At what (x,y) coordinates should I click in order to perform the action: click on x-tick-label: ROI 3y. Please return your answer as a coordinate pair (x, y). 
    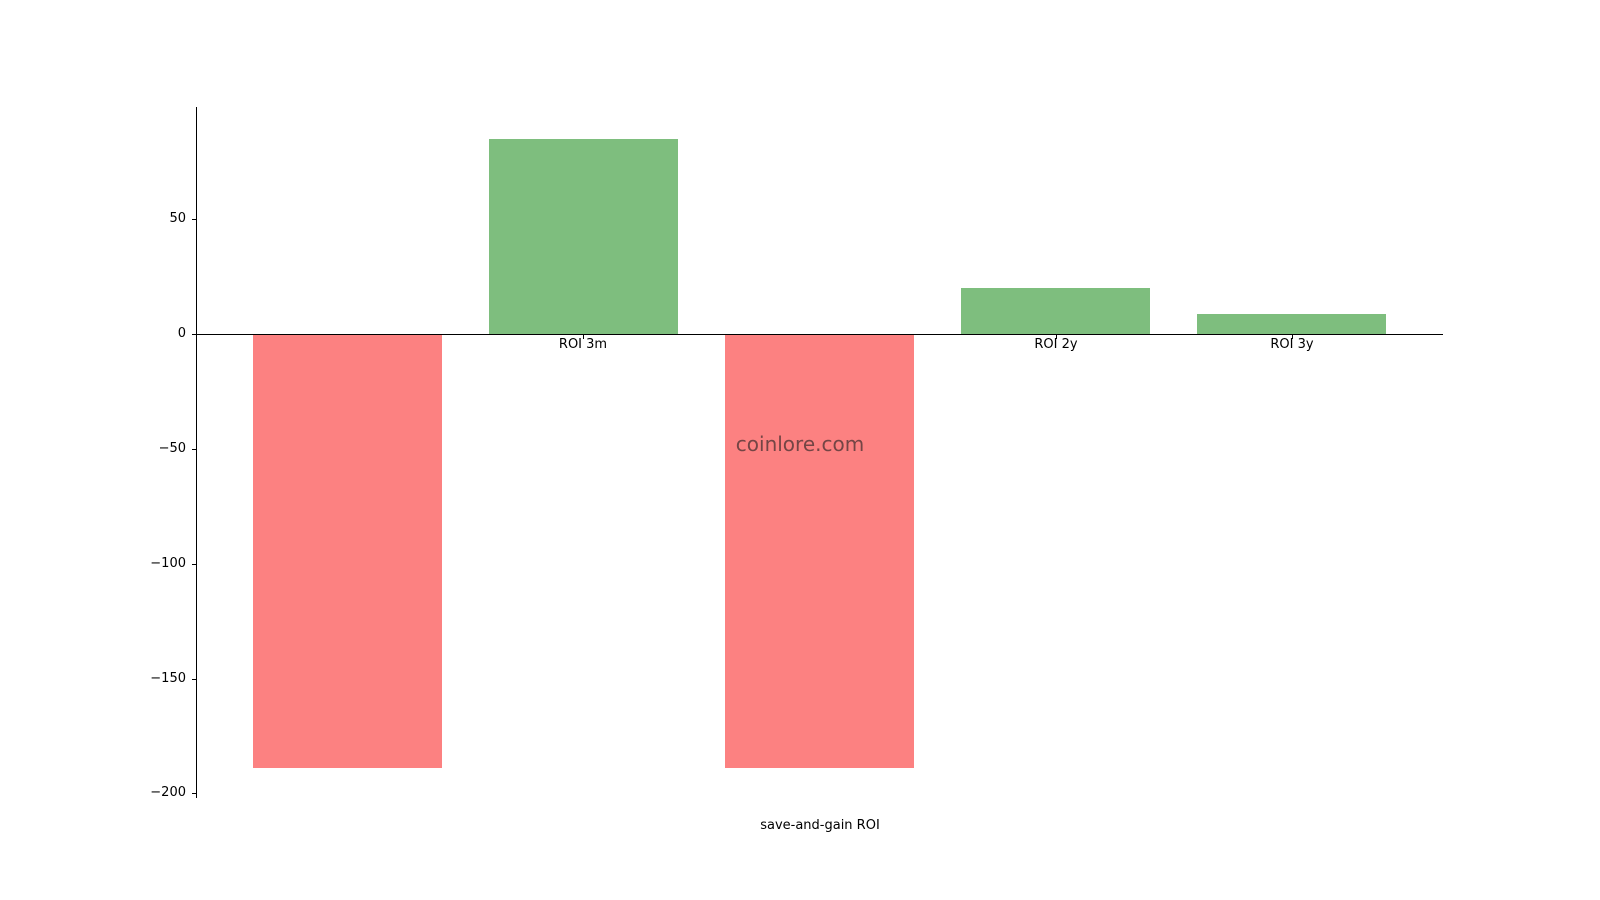
    Looking at the image, I should click on (1292, 344).